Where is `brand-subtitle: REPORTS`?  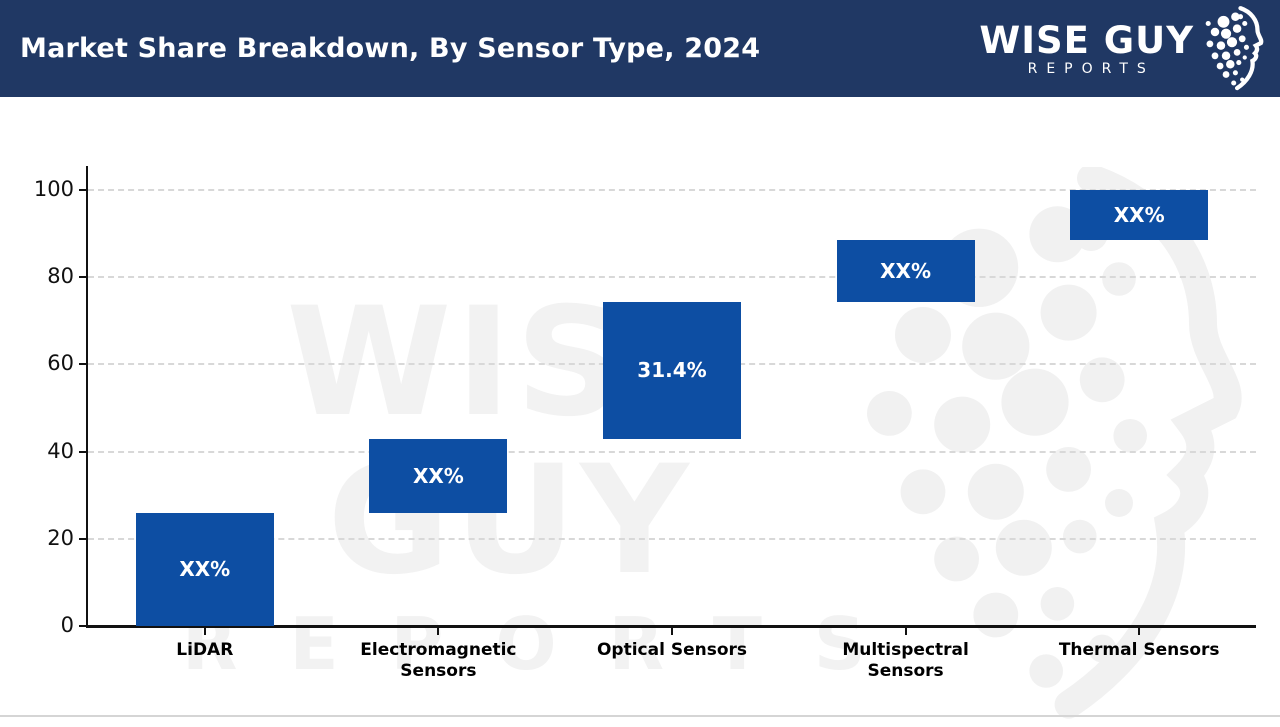
brand-subtitle: REPORTS is located at coordinates (1091, 69).